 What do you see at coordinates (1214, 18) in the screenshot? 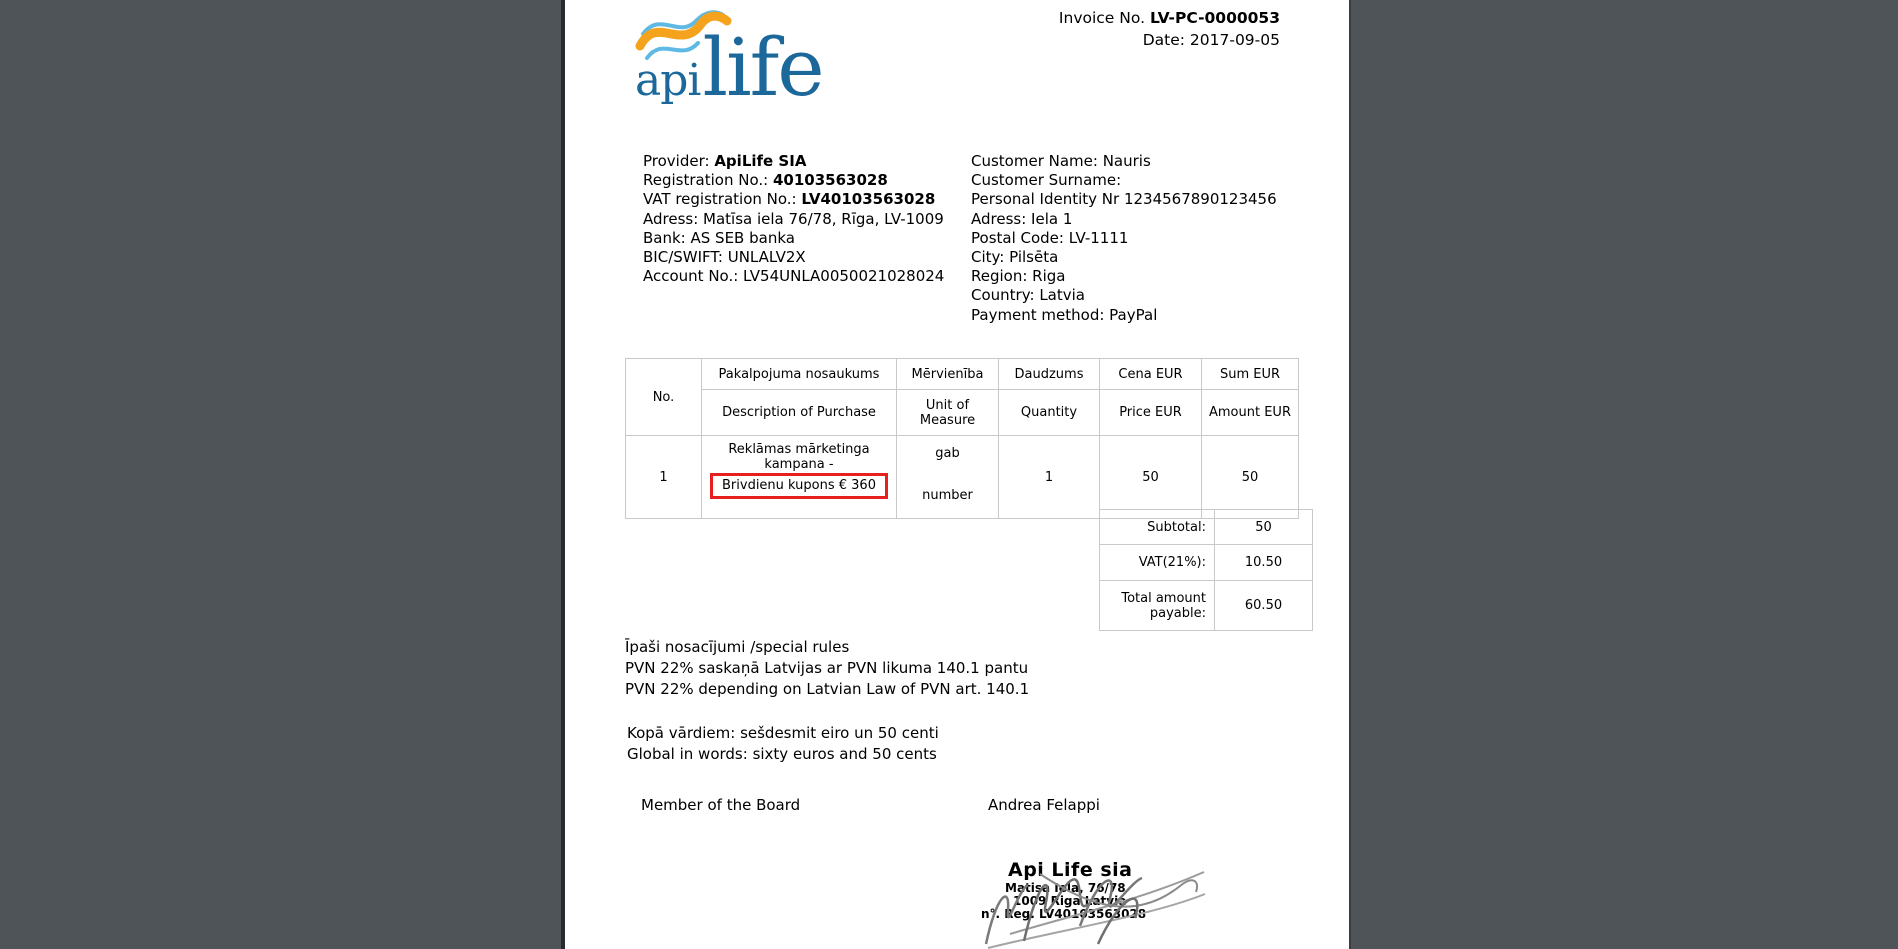
I see `invoice-number-value: LV-PC-0000053` at bounding box center [1214, 18].